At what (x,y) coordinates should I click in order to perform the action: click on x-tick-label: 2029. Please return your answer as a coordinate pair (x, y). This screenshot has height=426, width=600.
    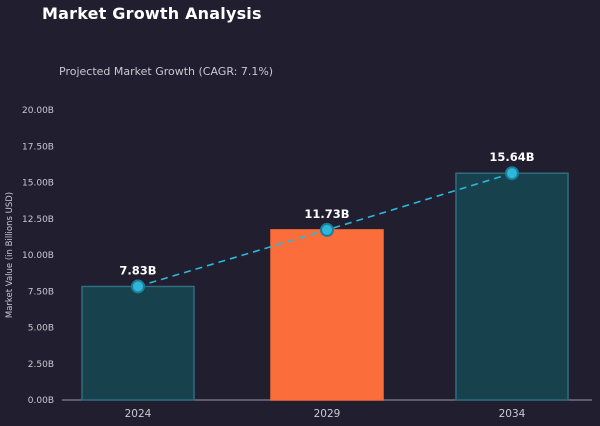
    Looking at the image, I should click on (327, 414).